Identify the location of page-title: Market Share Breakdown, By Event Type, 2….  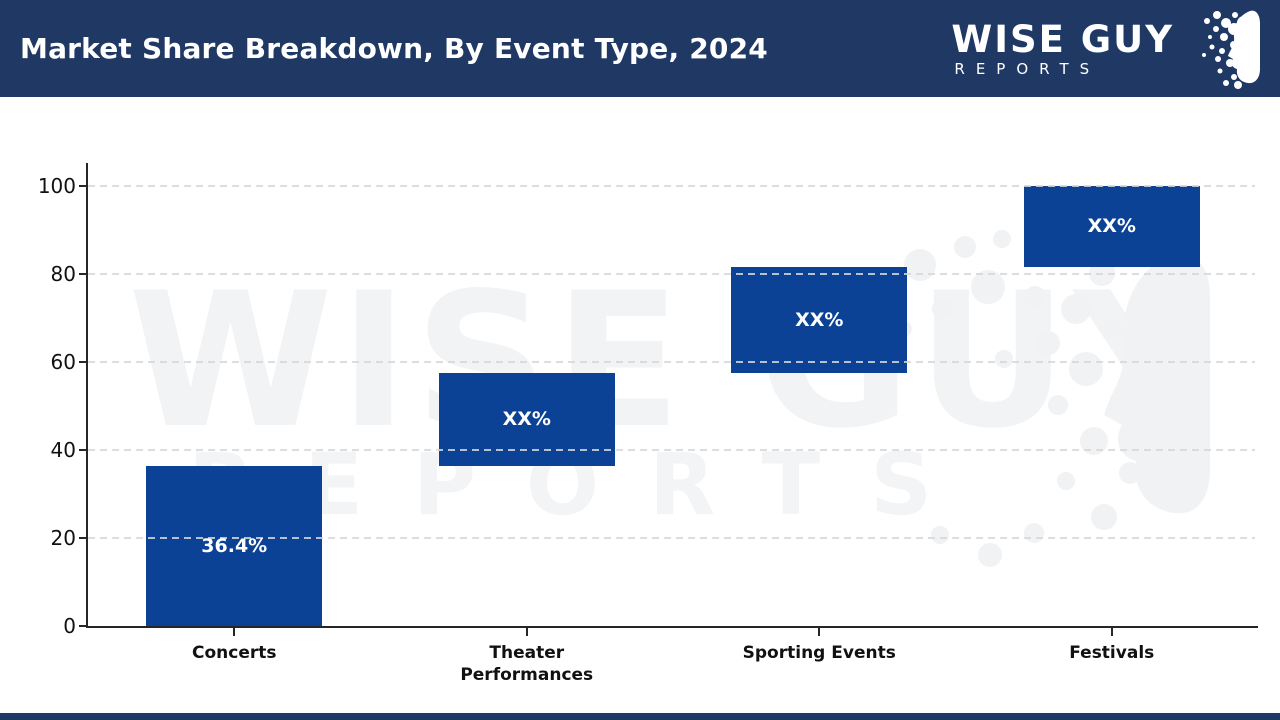
(394, 48).